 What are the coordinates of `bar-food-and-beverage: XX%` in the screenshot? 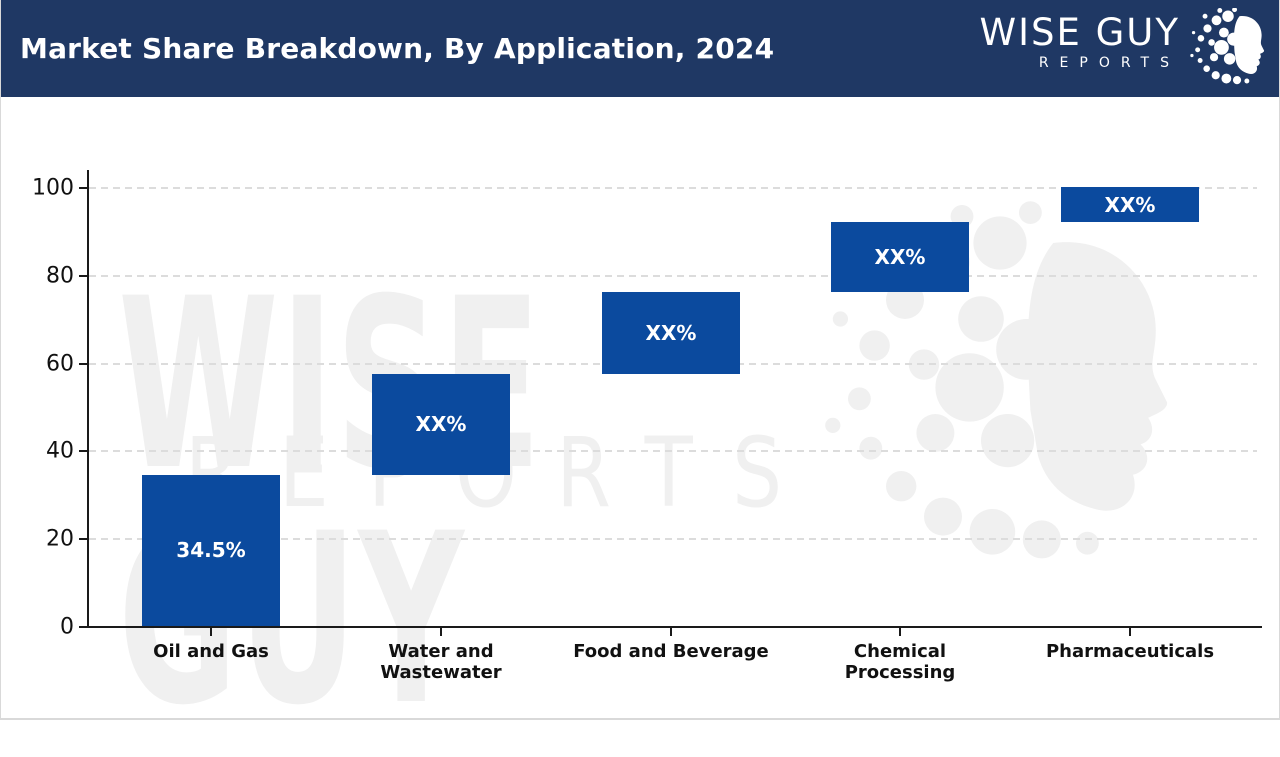 It's located at (671, 333).